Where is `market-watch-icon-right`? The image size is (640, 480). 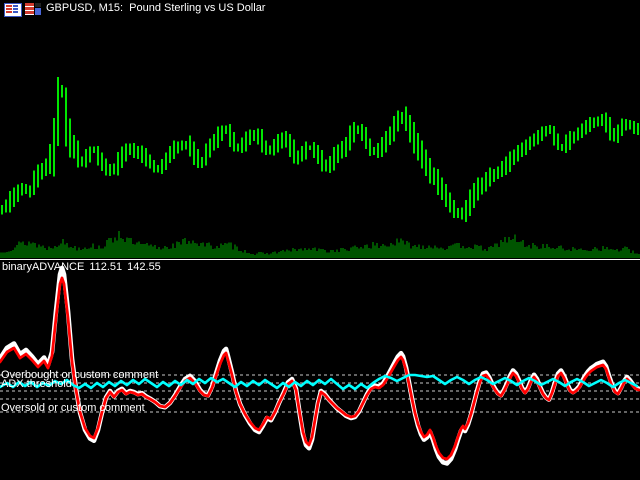 market-watch-icon-right is located at coordinates (15, 9).